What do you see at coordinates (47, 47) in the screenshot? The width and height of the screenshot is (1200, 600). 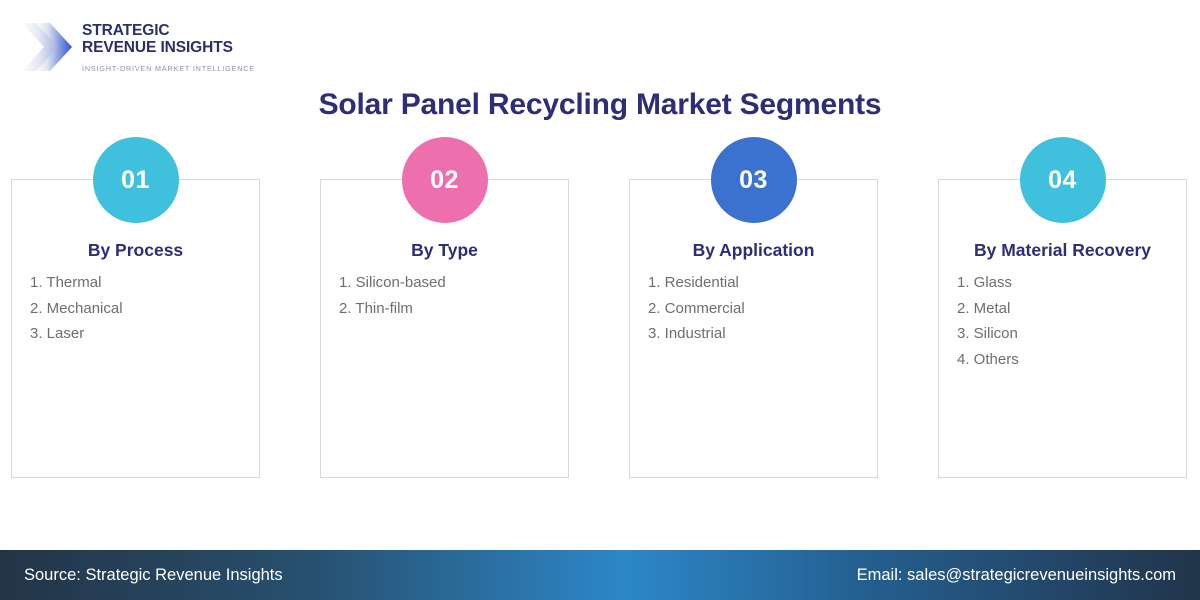 I see `double-chevron-icon` at bounding box center [47, 47].